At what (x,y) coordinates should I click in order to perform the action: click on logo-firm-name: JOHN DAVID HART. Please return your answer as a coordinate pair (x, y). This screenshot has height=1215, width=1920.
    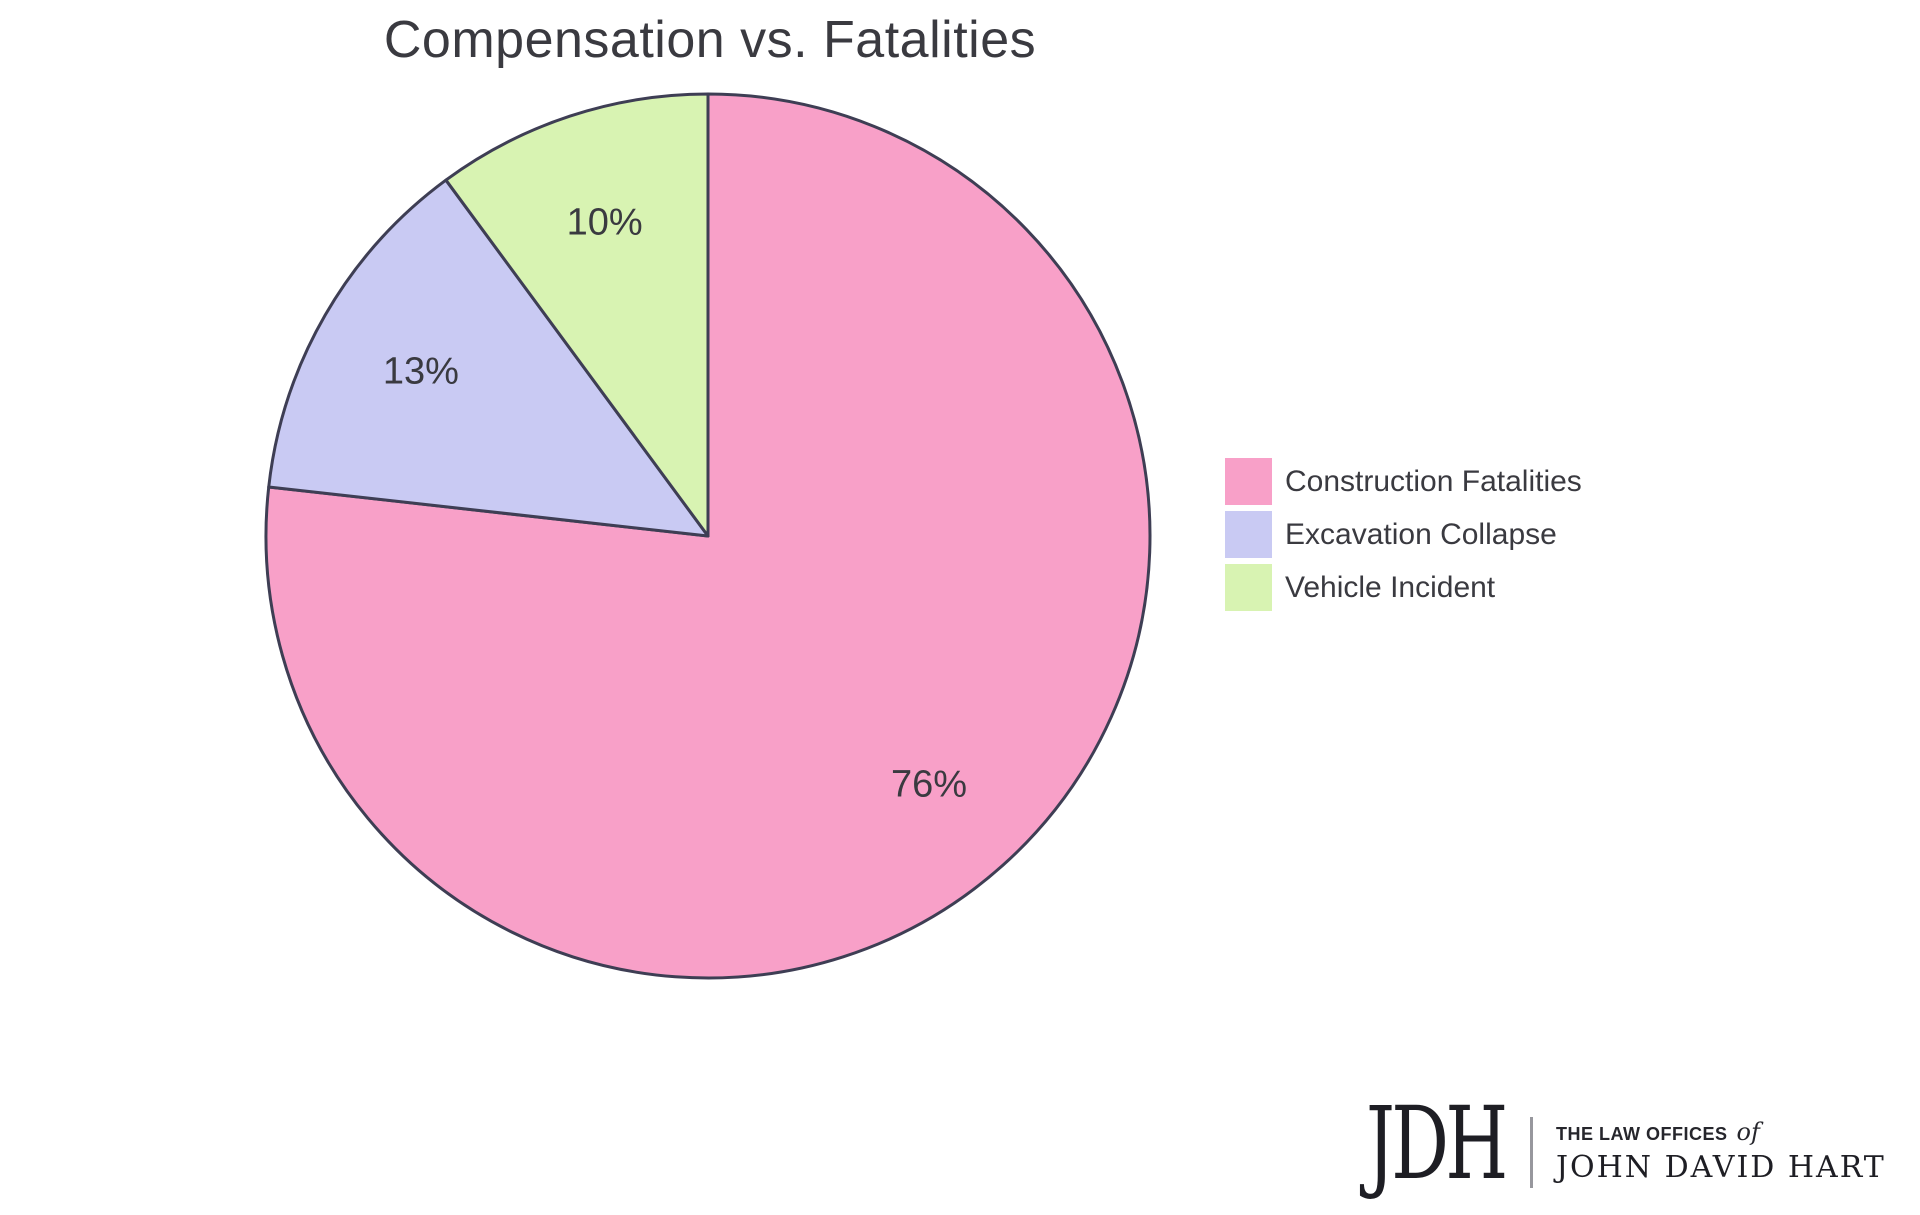
    Looking at the image, I should click on (1721, 1167).